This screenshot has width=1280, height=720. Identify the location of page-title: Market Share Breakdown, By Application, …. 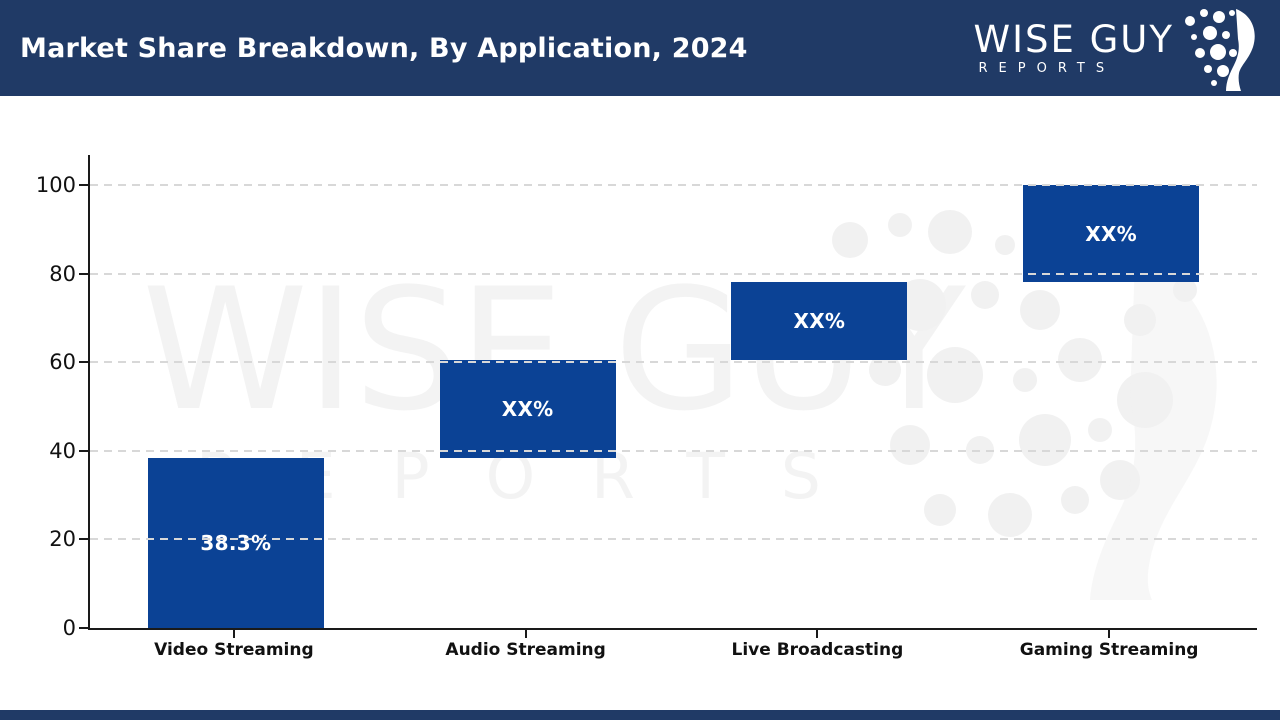
(384, 48).